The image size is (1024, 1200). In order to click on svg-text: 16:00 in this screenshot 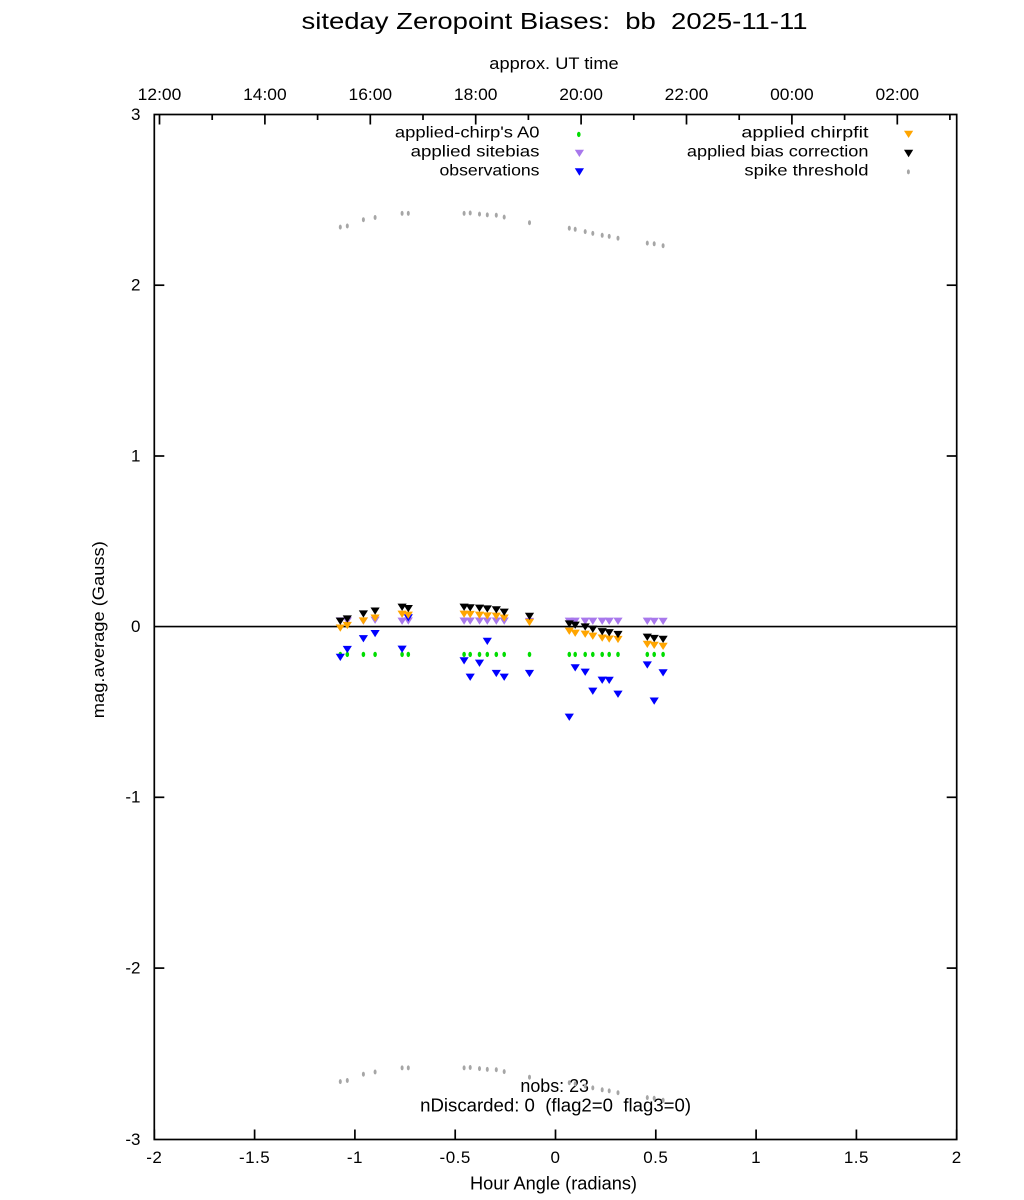, I will do `click(371, 94)`.